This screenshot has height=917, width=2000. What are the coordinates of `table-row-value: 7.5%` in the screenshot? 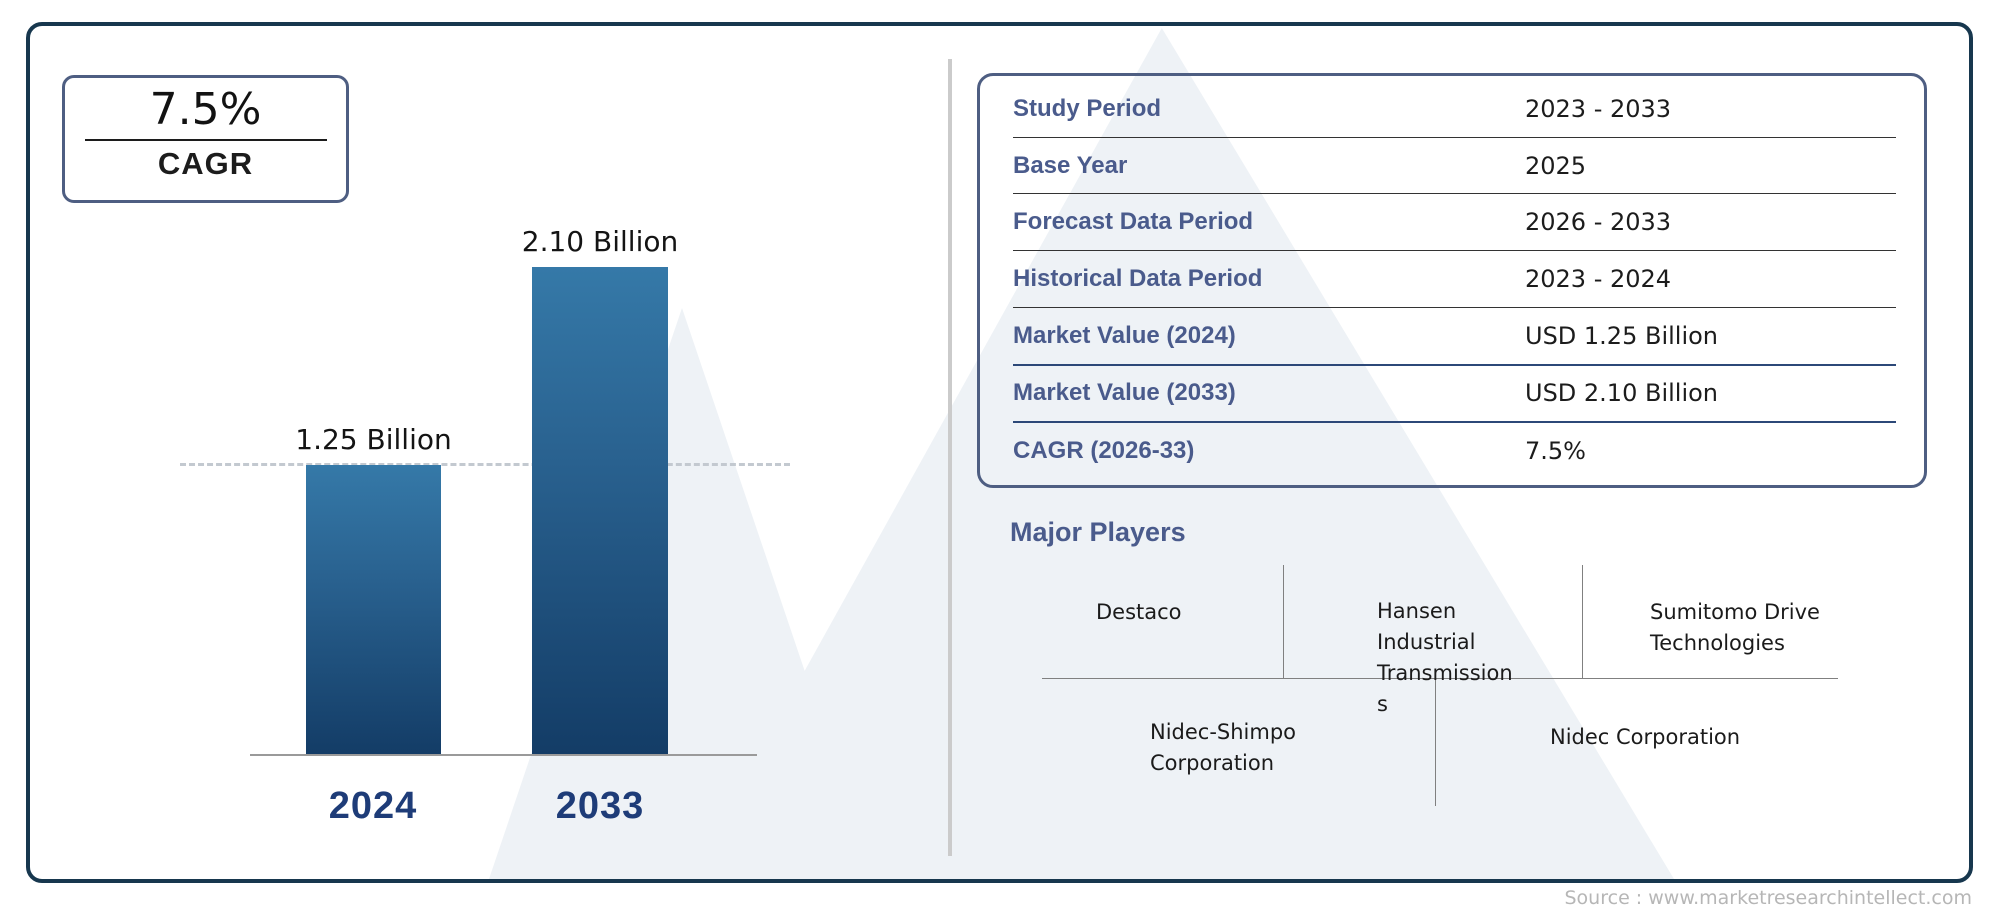 It's located at (1555, 451).